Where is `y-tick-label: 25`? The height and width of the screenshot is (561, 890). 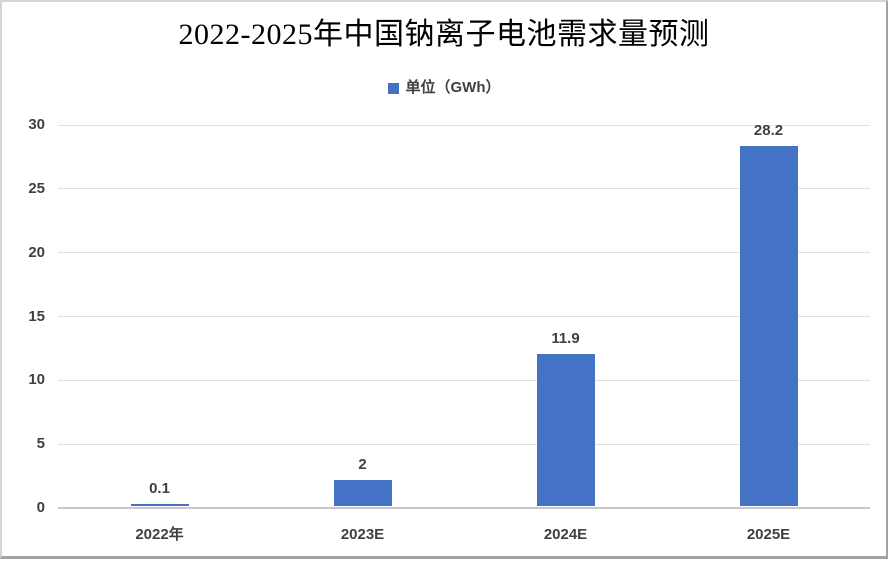
y-tick-label: 25 is located at coordinates (36, 188).